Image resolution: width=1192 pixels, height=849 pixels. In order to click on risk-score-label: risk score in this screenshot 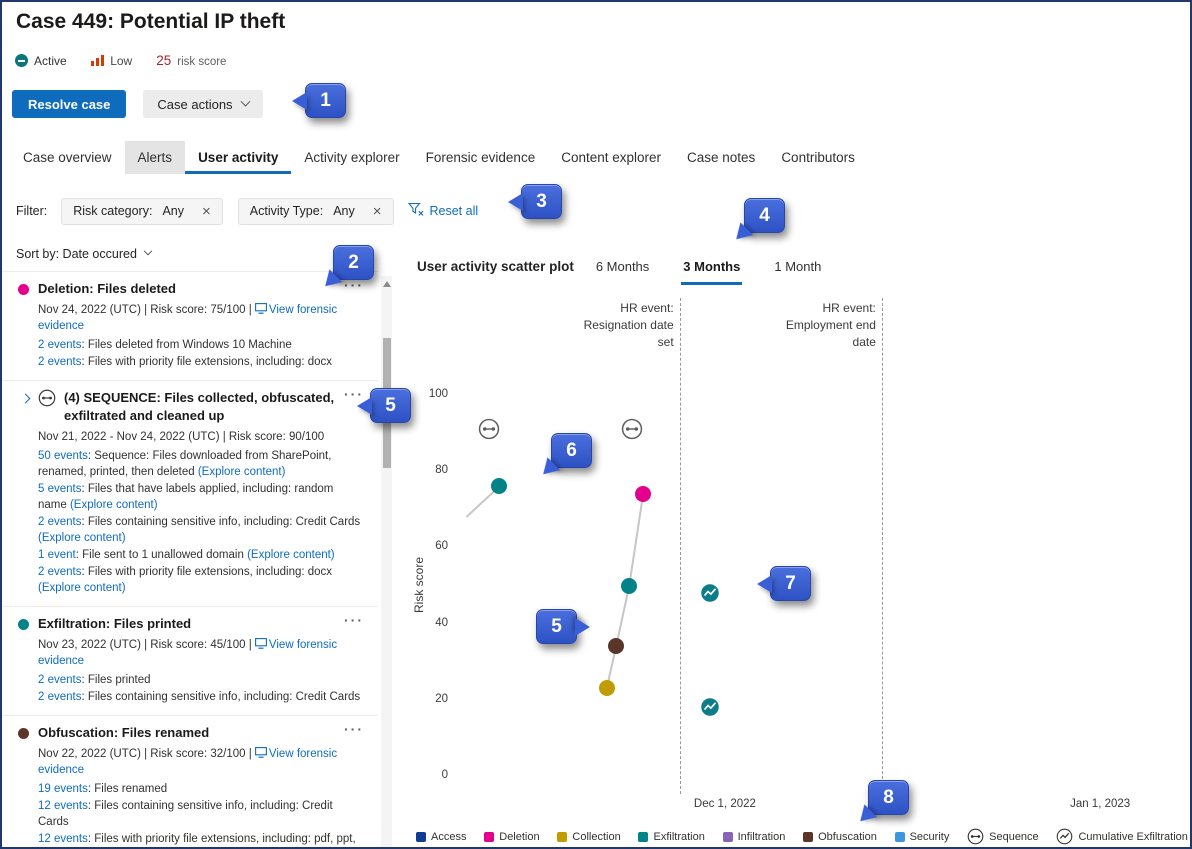, I will do `click(202, 62)`.